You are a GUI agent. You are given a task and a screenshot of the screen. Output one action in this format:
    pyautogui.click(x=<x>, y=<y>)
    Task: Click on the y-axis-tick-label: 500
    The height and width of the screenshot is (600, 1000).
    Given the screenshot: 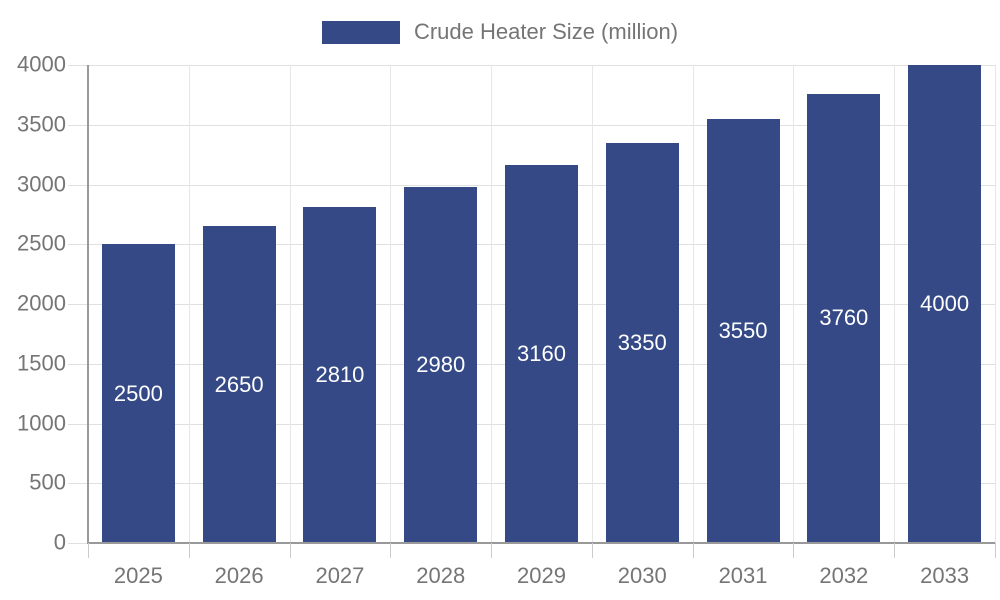 What is the action you would take?
    pyautogui.click(x=47, y=482)
    